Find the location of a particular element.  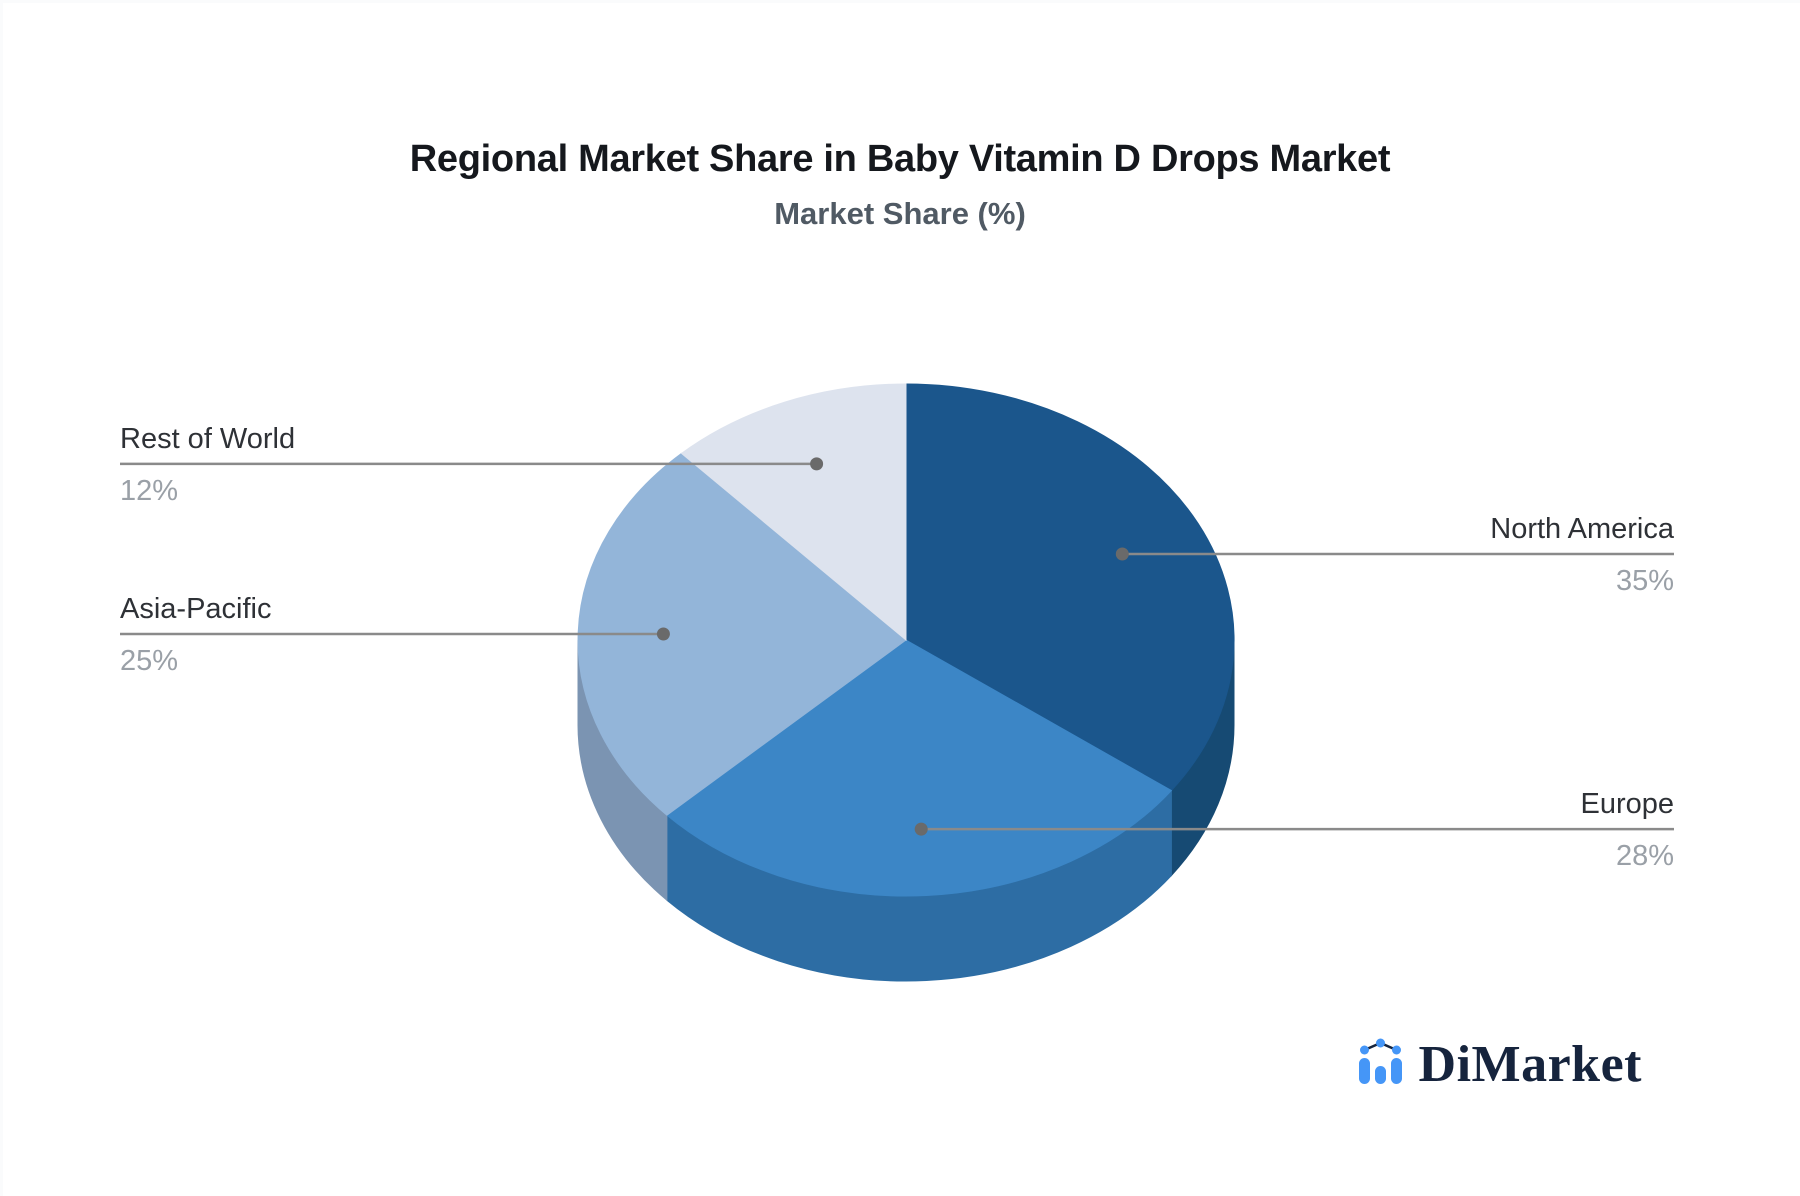

callout-label-north-america: North America is located at coordinates (1582, 529).